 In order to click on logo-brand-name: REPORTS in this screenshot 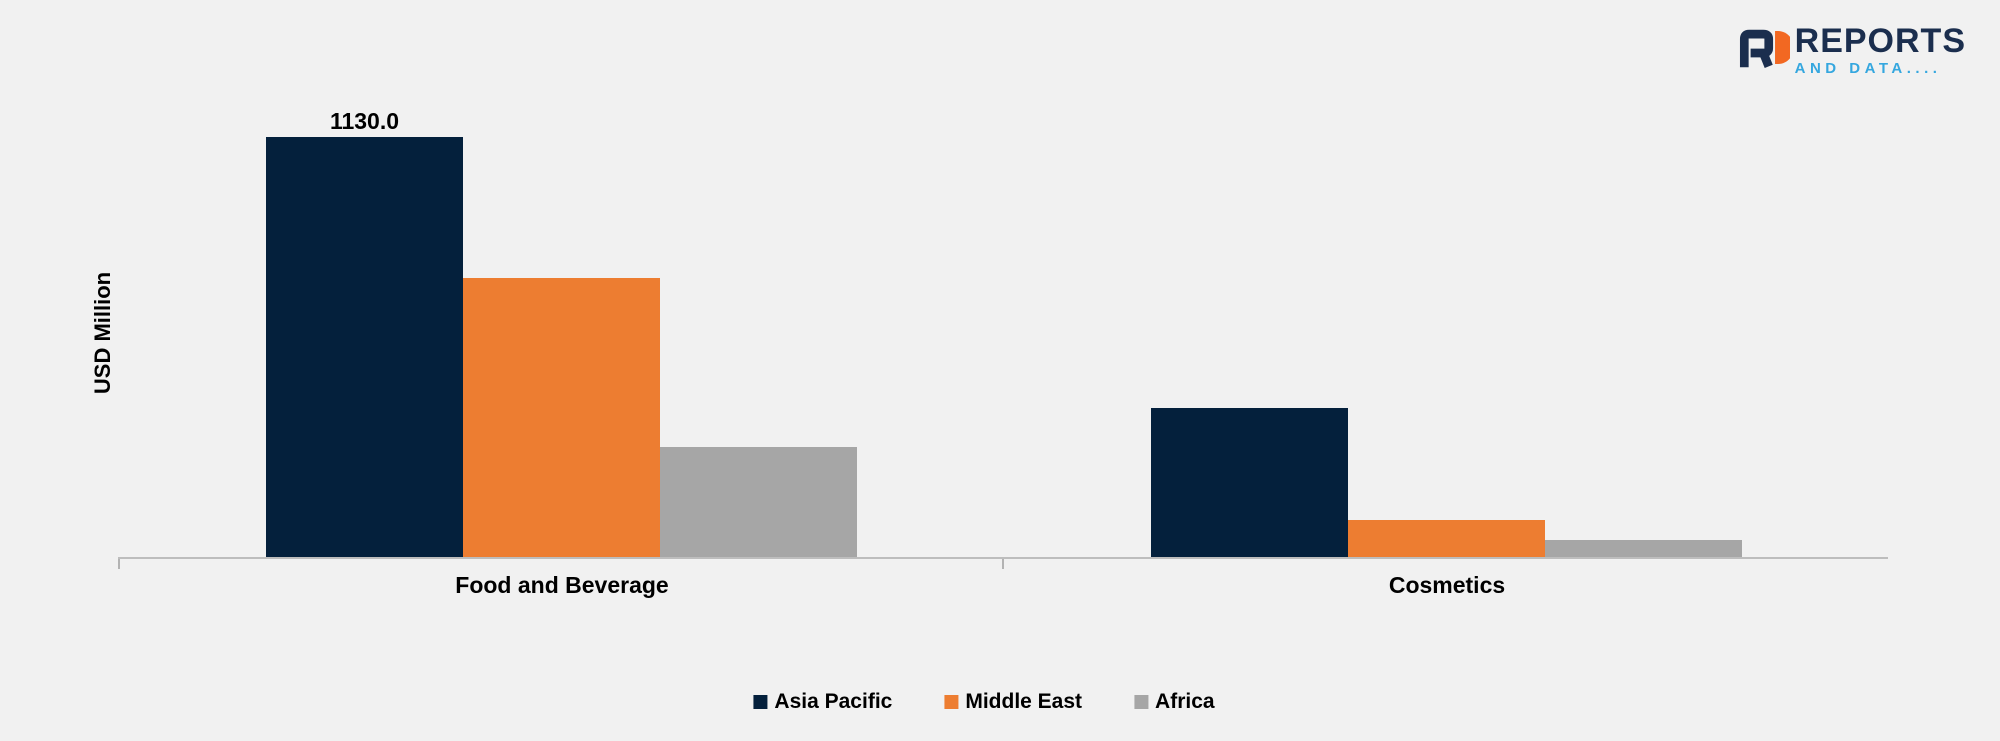, I will do `click(1880, 41)`.